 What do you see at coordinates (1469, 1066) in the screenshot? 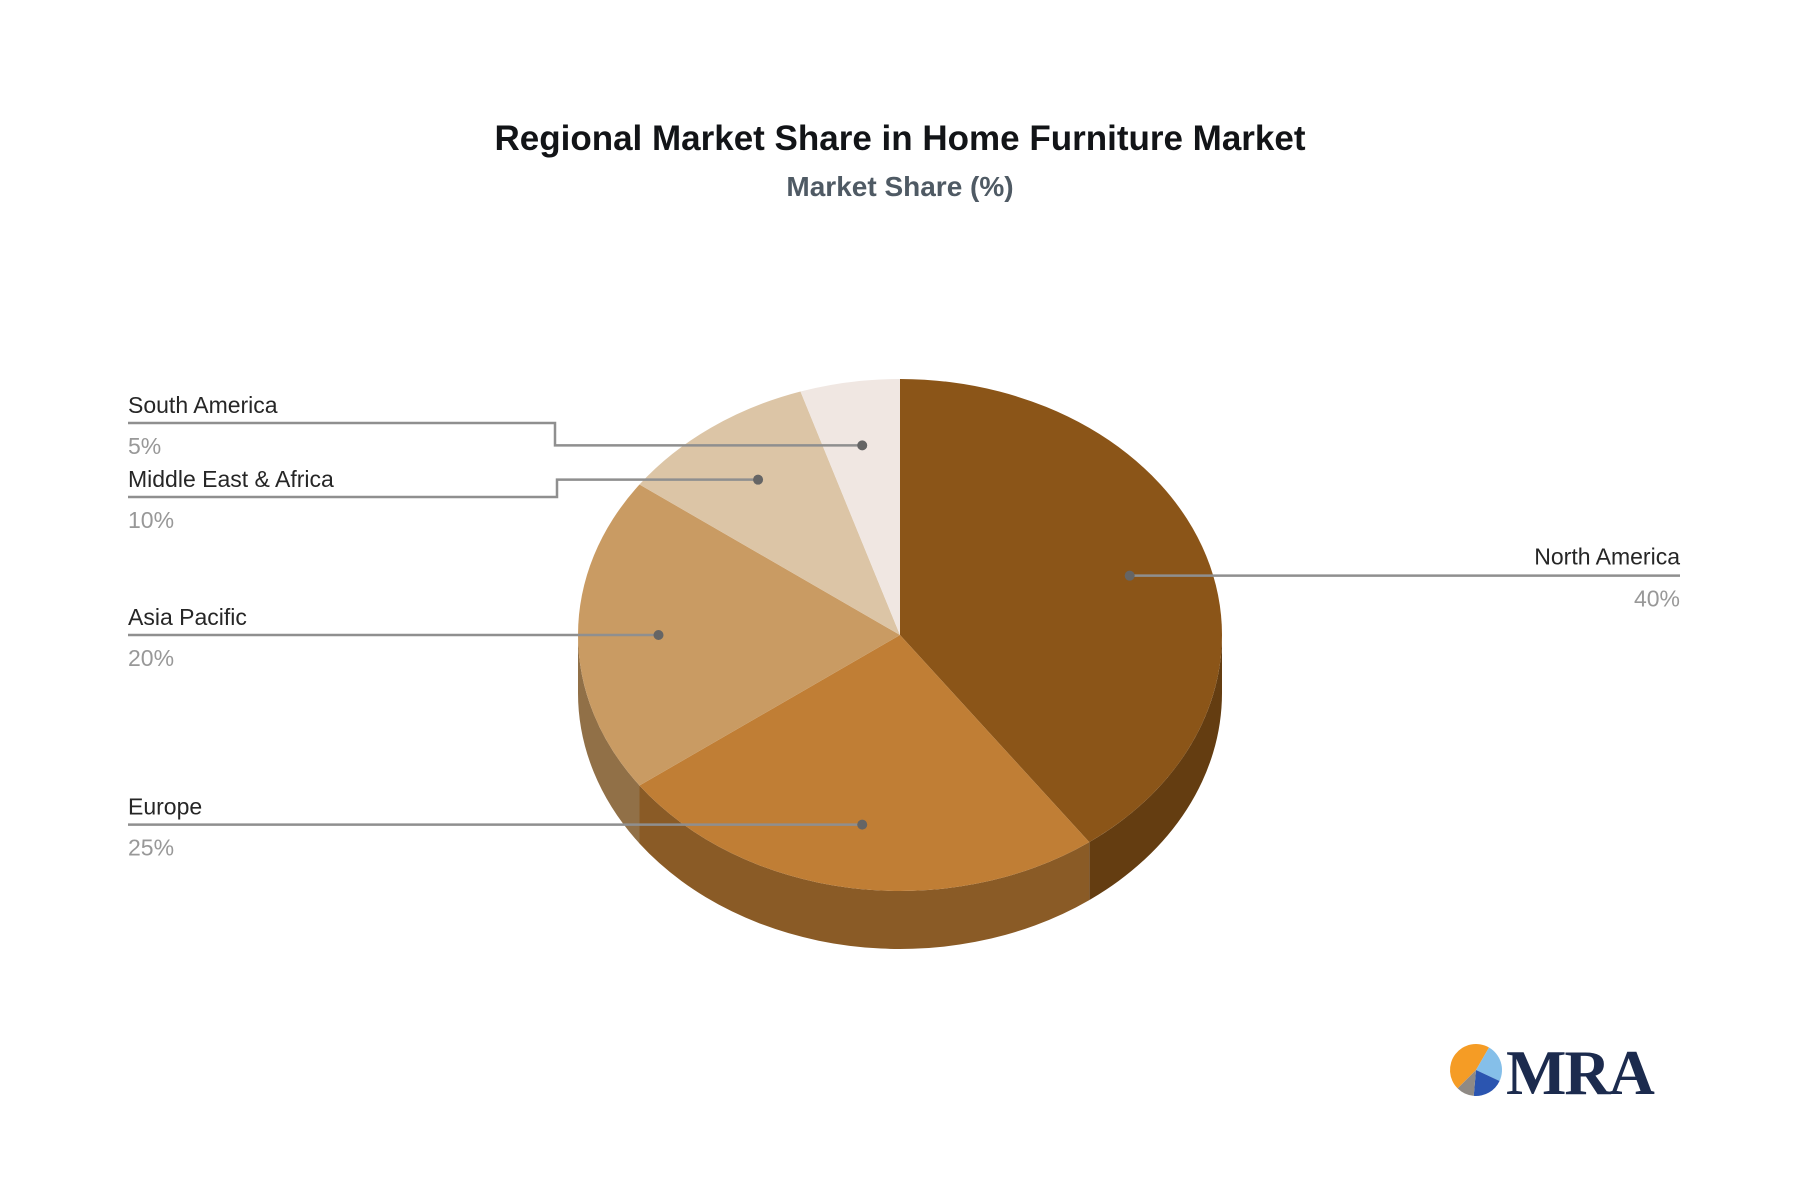
I see `logo-orange-slice` at bounding box center [1469, 1066].